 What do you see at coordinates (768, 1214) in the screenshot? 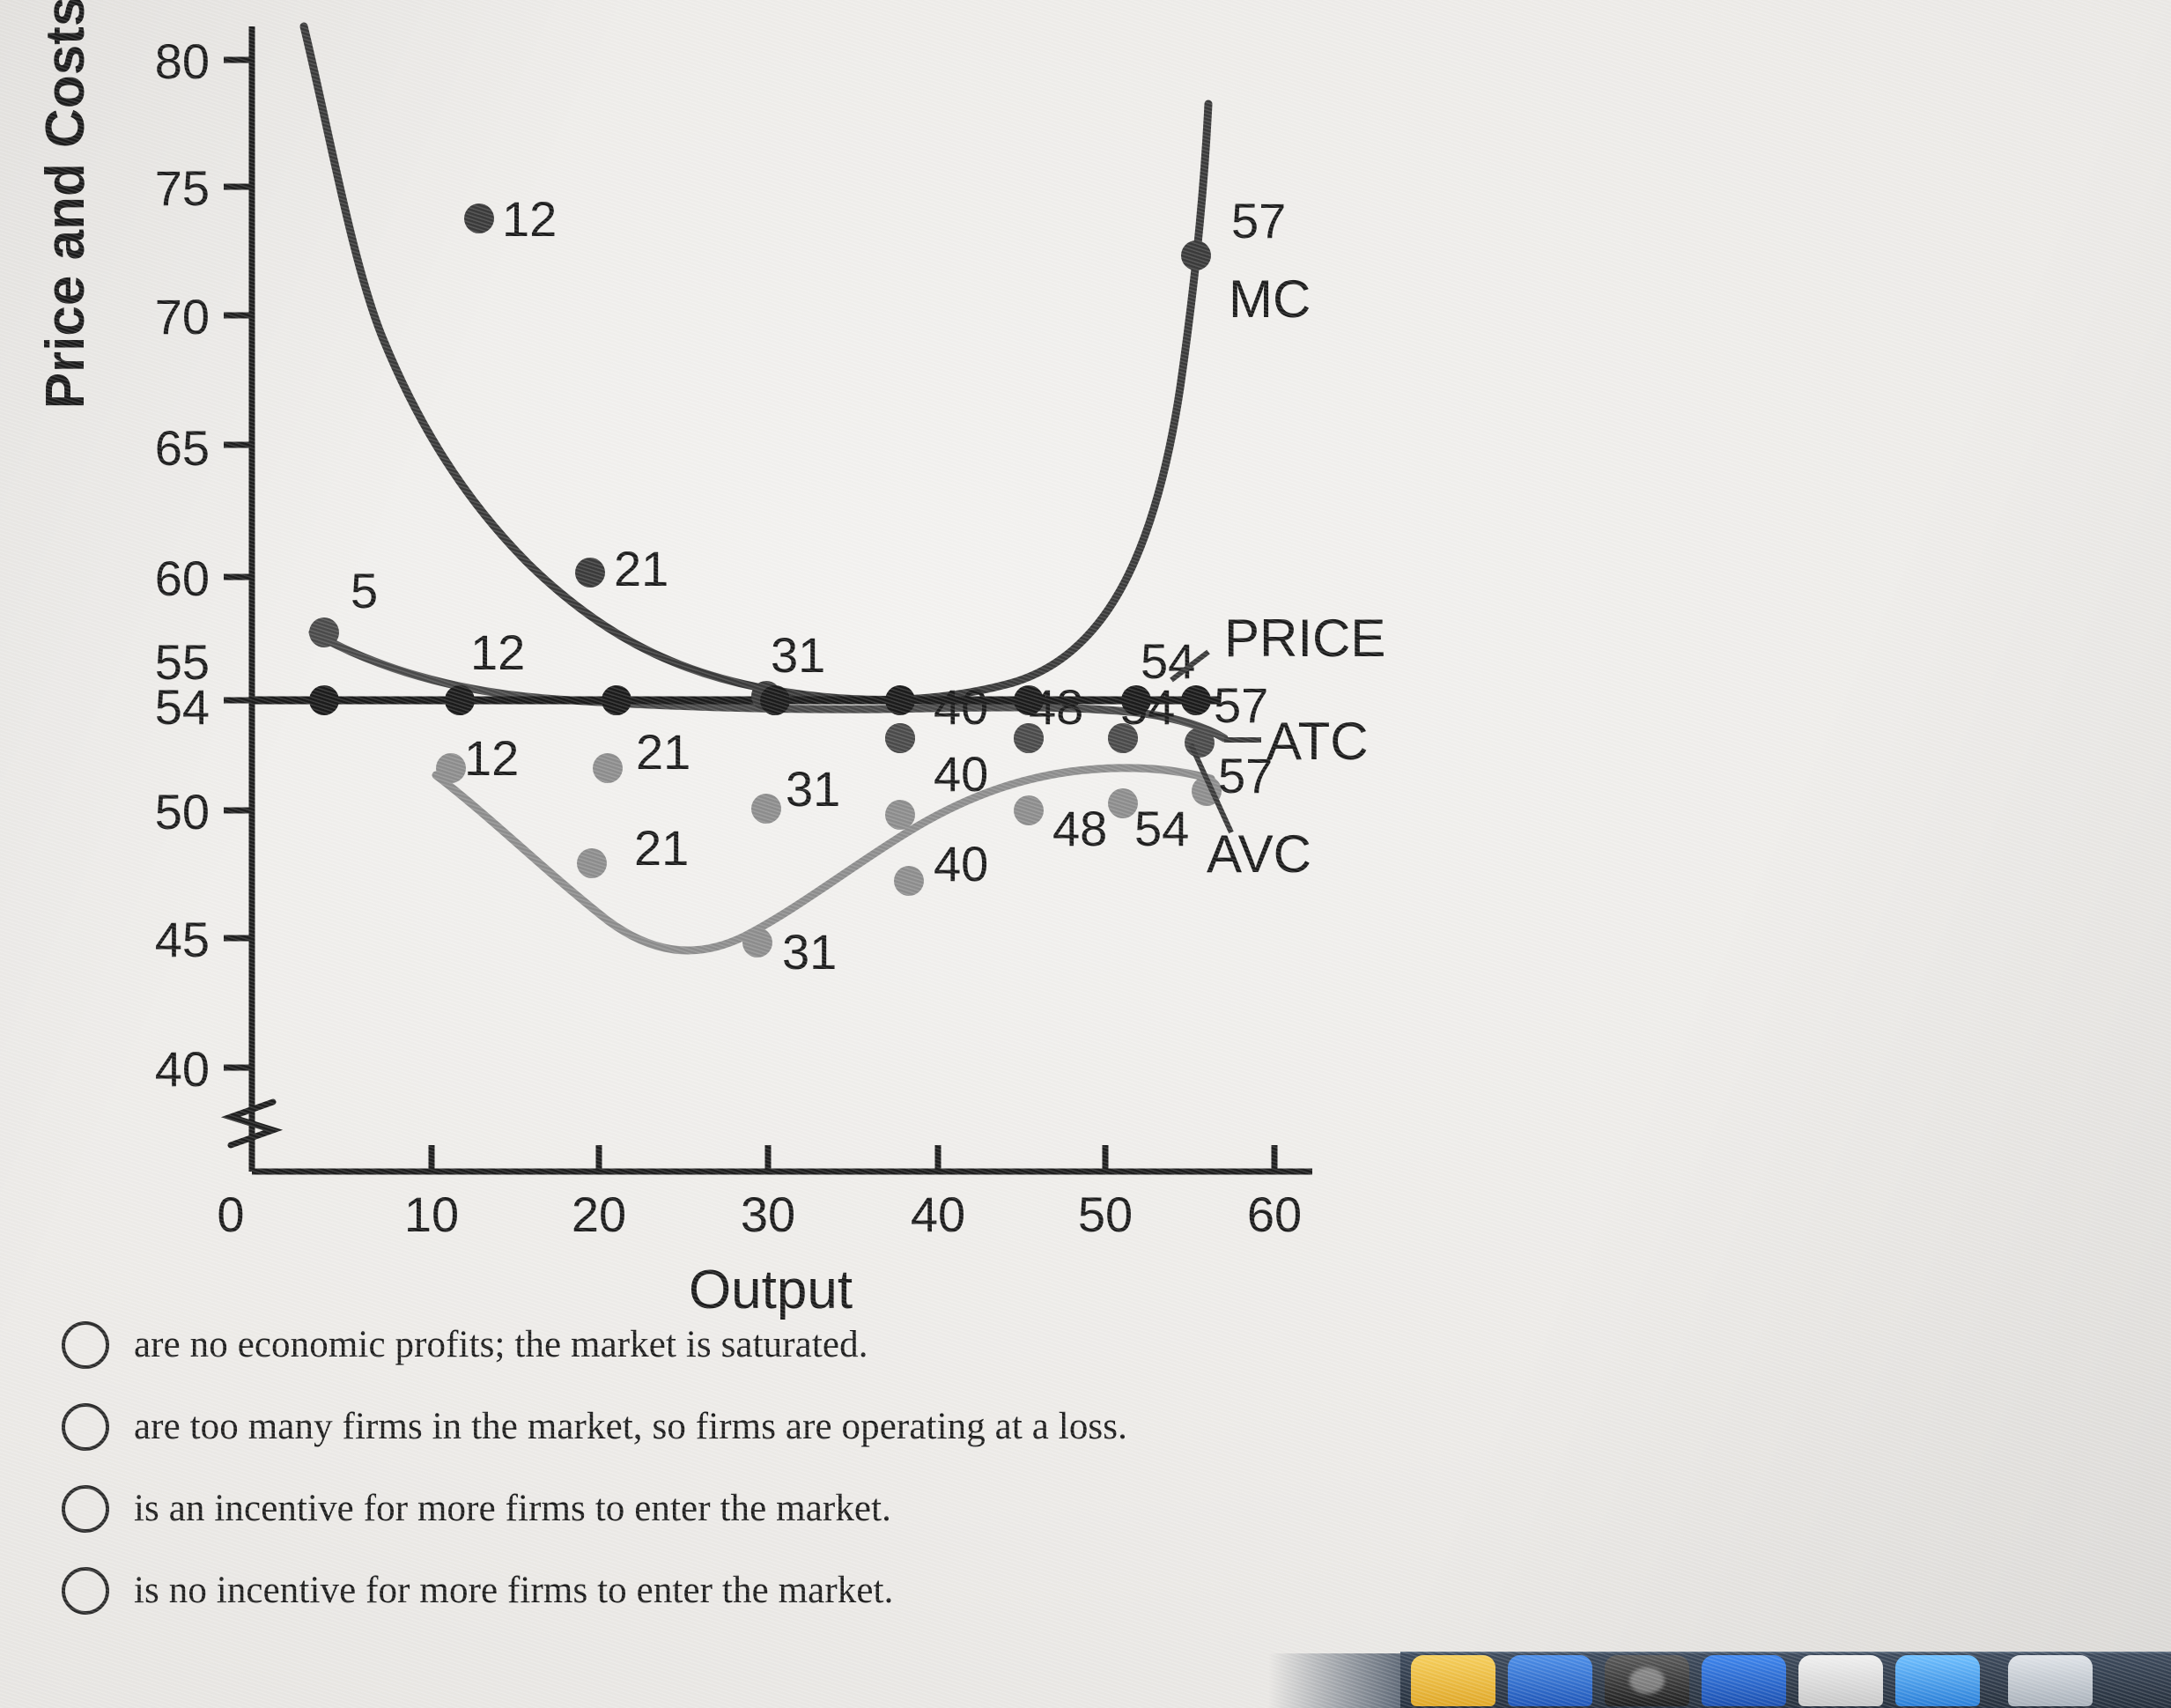
I see `x-tick-label: 30` at bounding box center [768, 1214].